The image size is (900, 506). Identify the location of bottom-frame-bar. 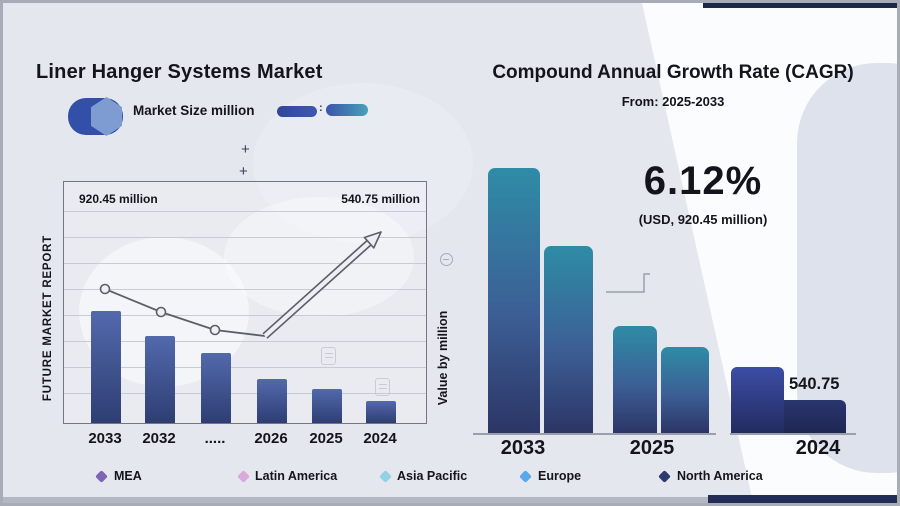
(450, 500).